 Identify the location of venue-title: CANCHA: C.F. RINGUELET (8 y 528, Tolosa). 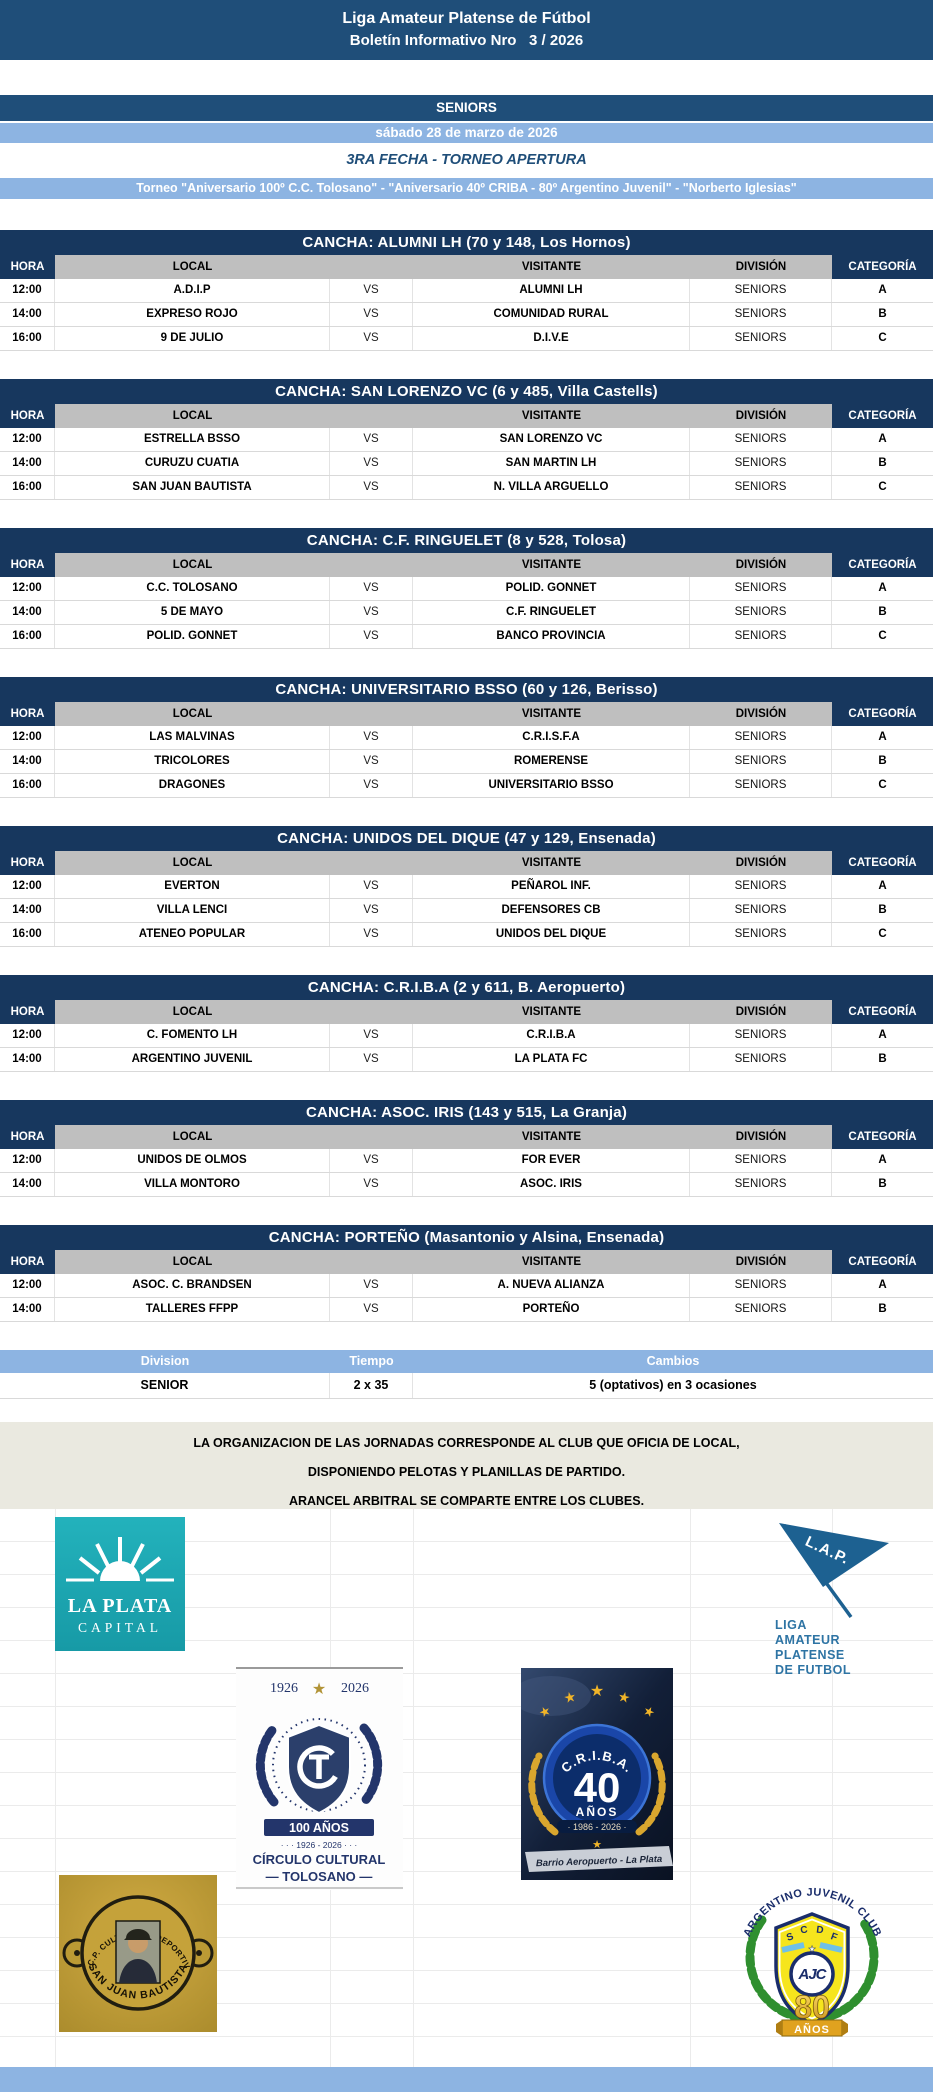
(466, 540).